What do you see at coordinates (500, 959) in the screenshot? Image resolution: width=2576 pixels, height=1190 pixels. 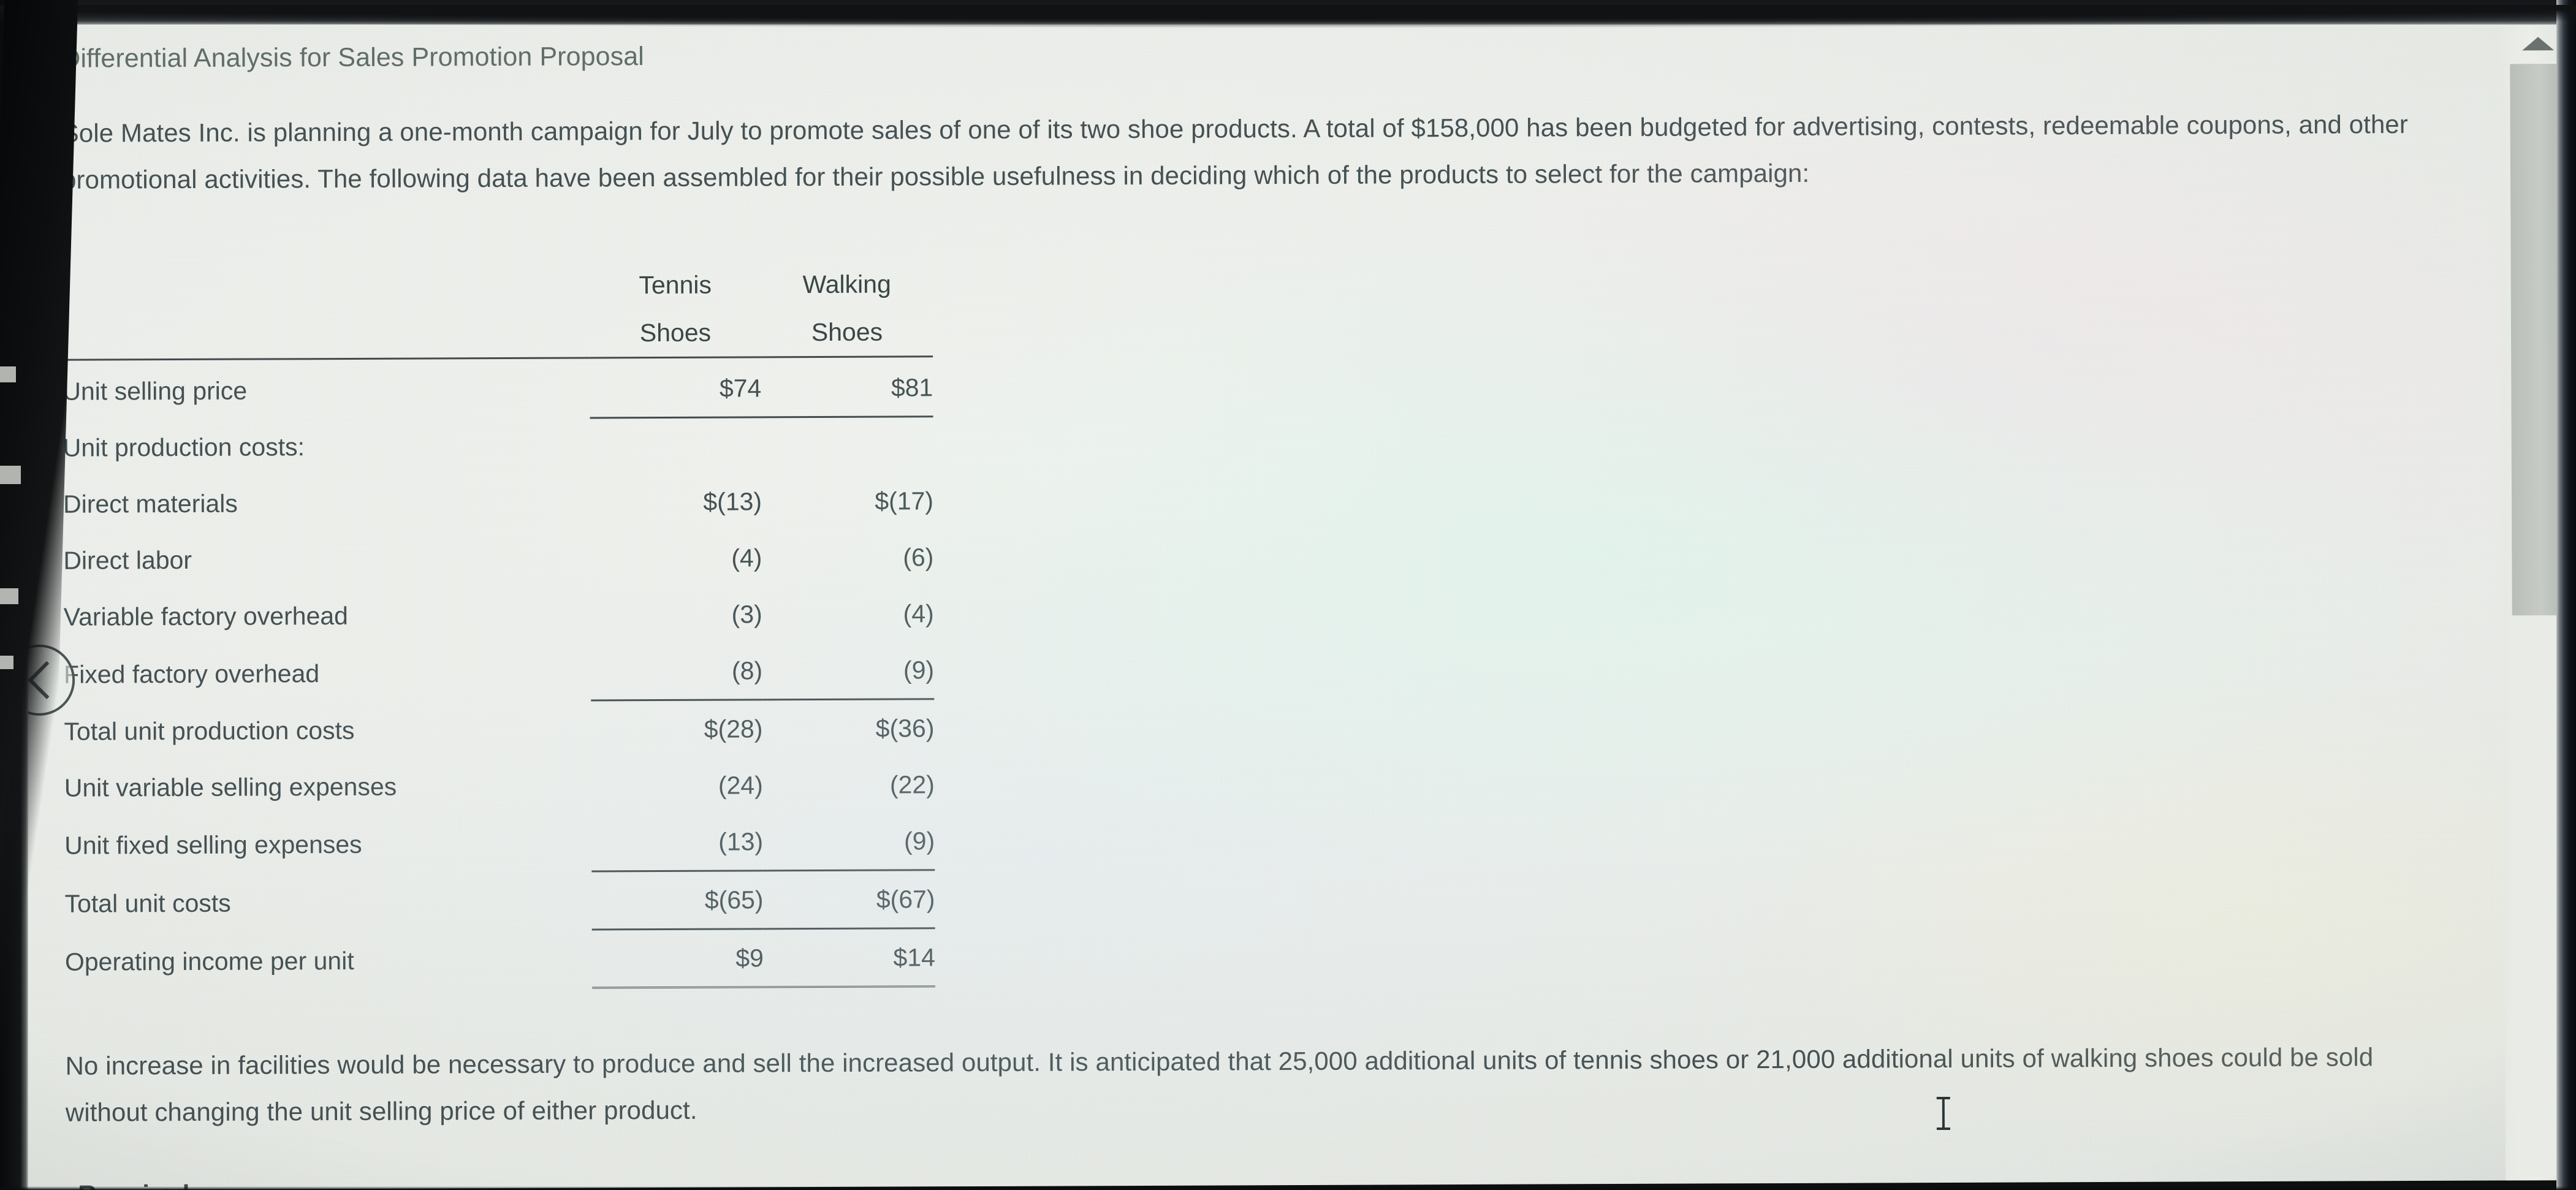 I see `table-row: Operating income per unit $9 $14` at bounding box center [500, 959].